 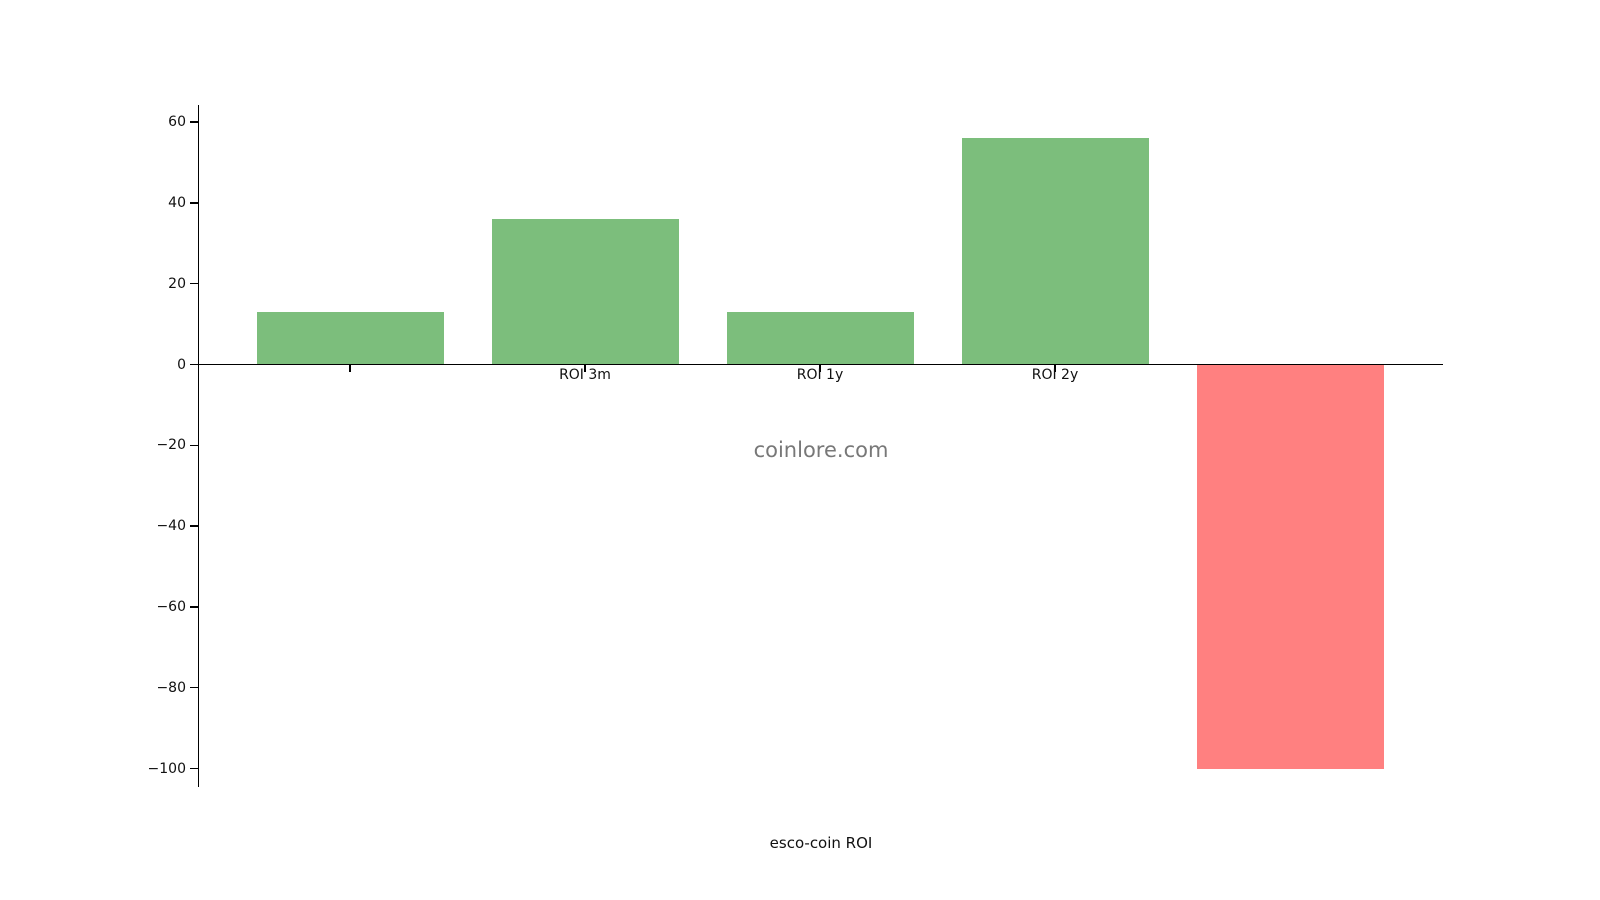 I want to click on watermark-text: coinlore.com, so click(x=821, y=450).